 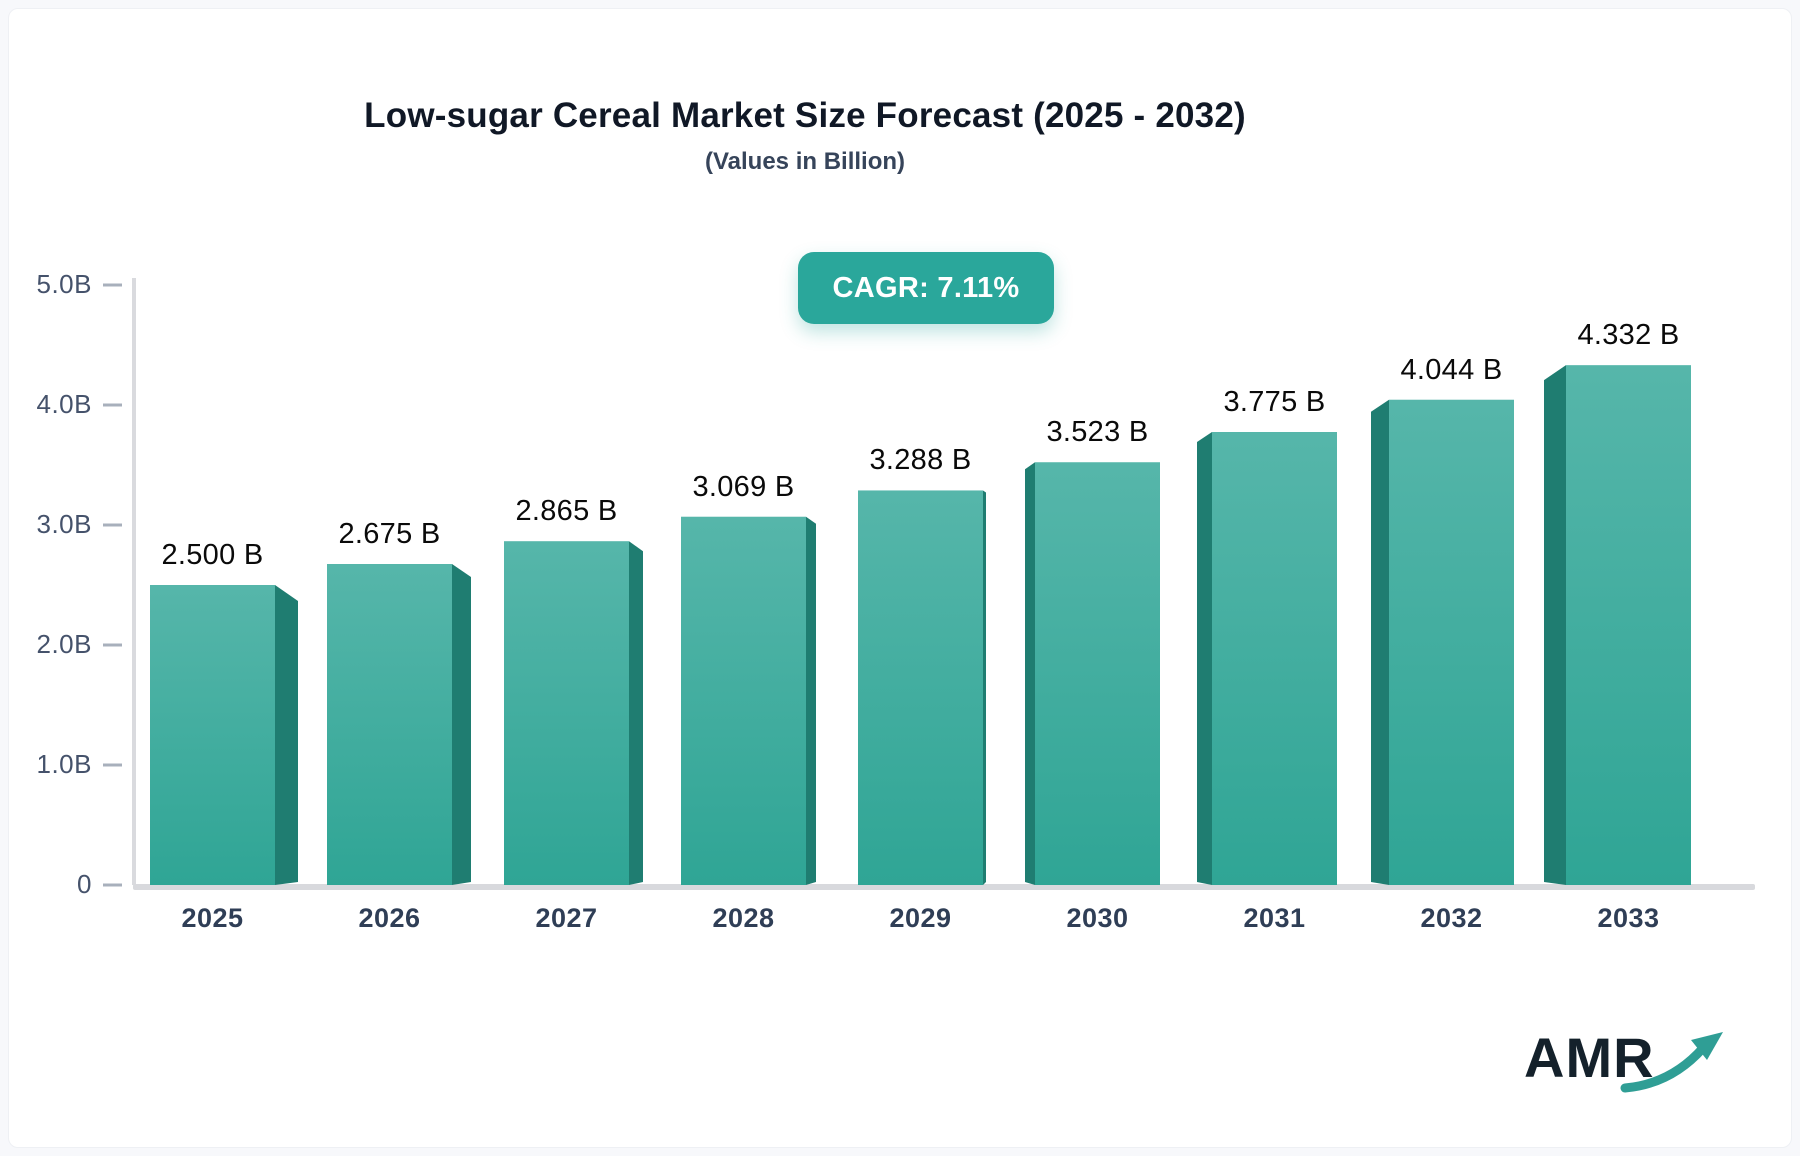 I want to click on y-tick-label: 3.0B, so click(x=64, y=524).